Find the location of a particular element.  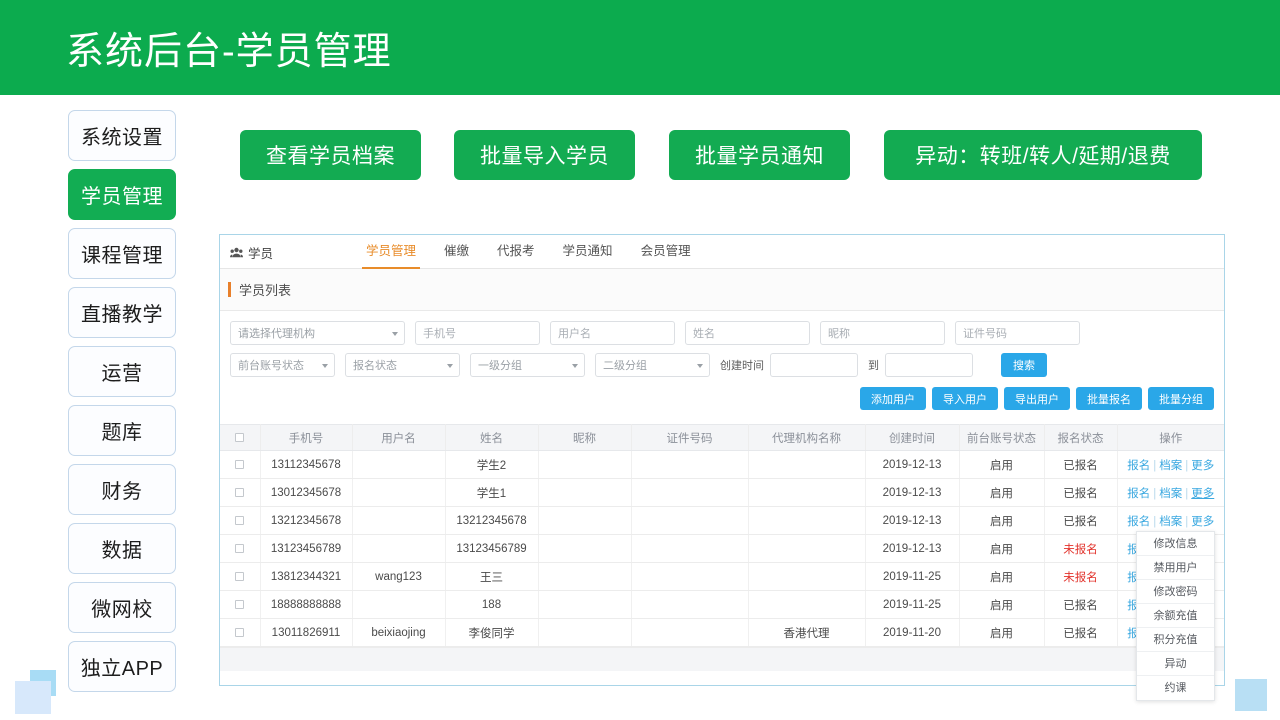

tab-1: 催缴 is located at coordinates (457, 251).